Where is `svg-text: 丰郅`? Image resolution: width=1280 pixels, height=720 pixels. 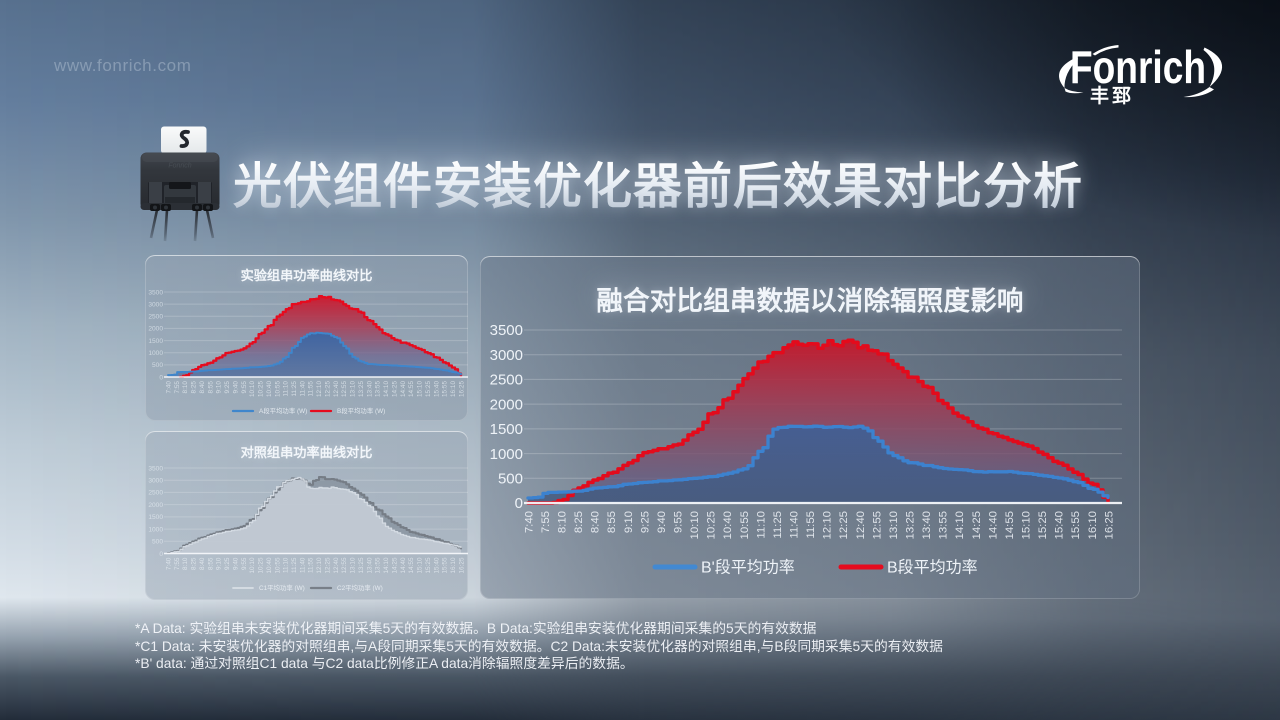
svg-text: 丰郅 is located at coordinates (1112, 95).